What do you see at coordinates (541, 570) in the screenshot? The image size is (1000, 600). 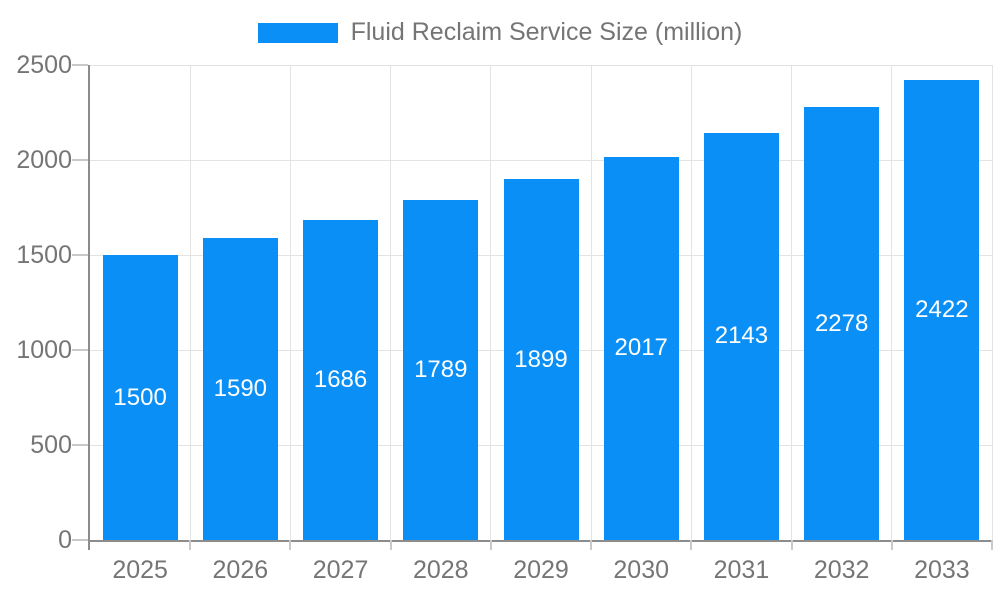 I see `x-axis-tick-label: 2029` at bounding box center [541, 570].